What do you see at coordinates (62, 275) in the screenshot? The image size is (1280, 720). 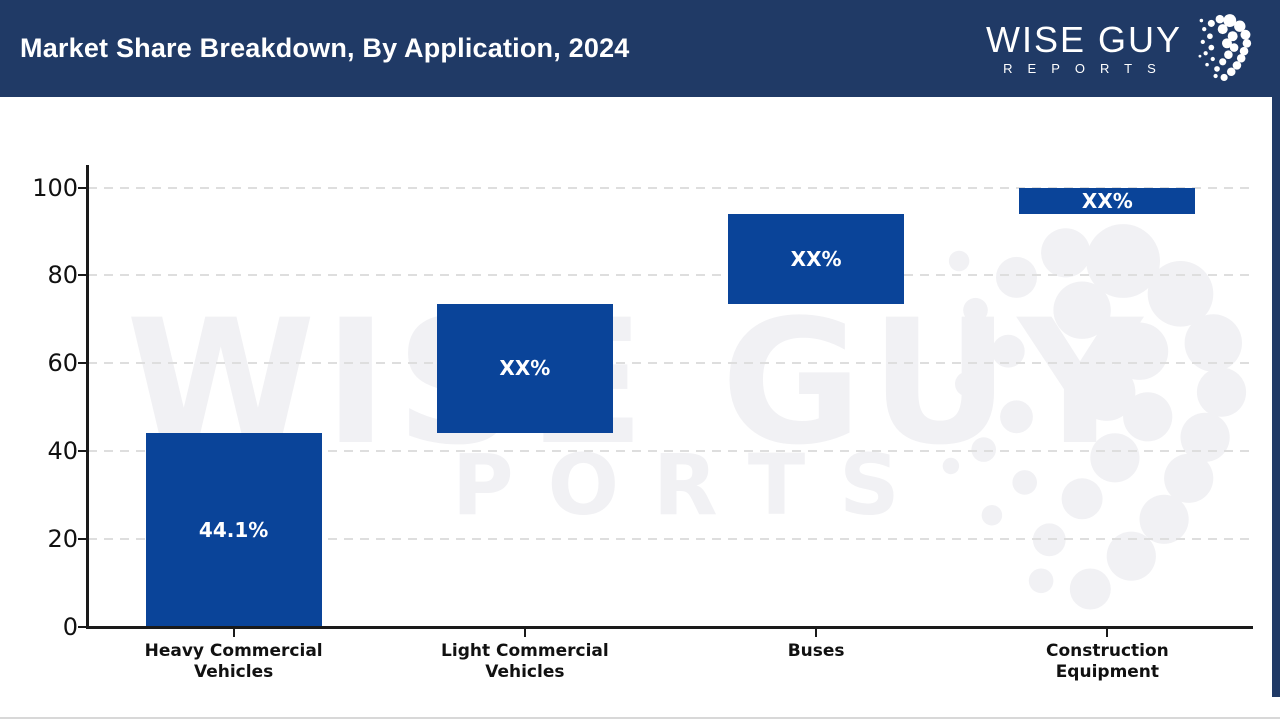 I see `y-axis-tick-label: 80` at bounding box center [62, 275].